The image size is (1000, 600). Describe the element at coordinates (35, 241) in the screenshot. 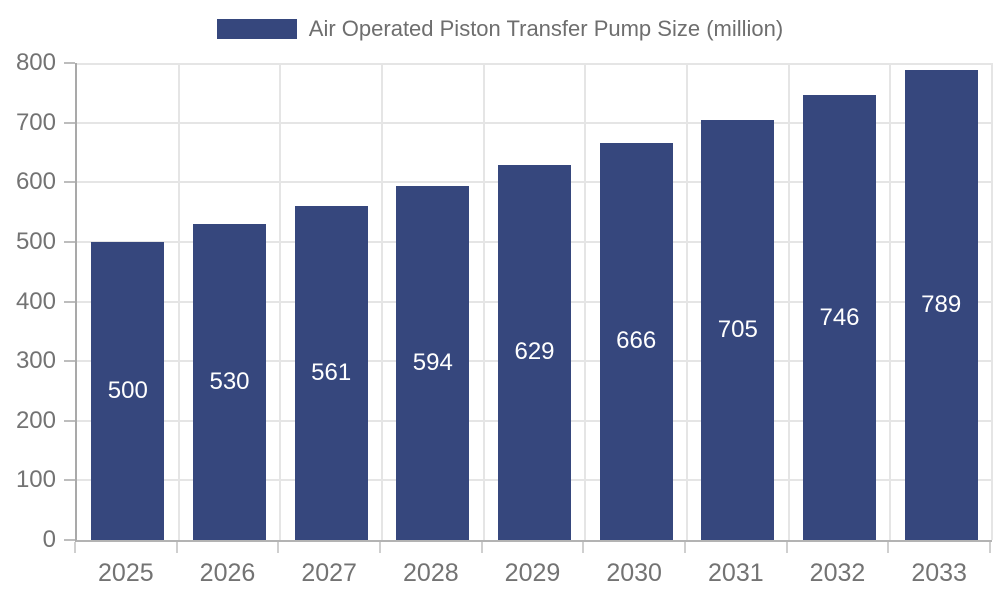

I see `y-axis-tick-label: 500` at that location.